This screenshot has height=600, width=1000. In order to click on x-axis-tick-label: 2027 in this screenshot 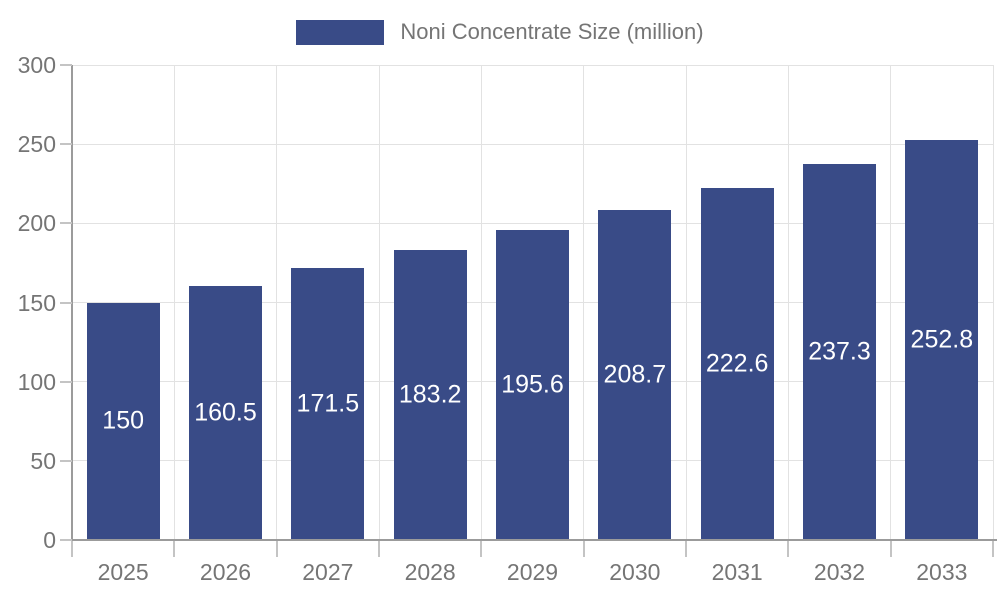, I will do `click(328, 572)`.